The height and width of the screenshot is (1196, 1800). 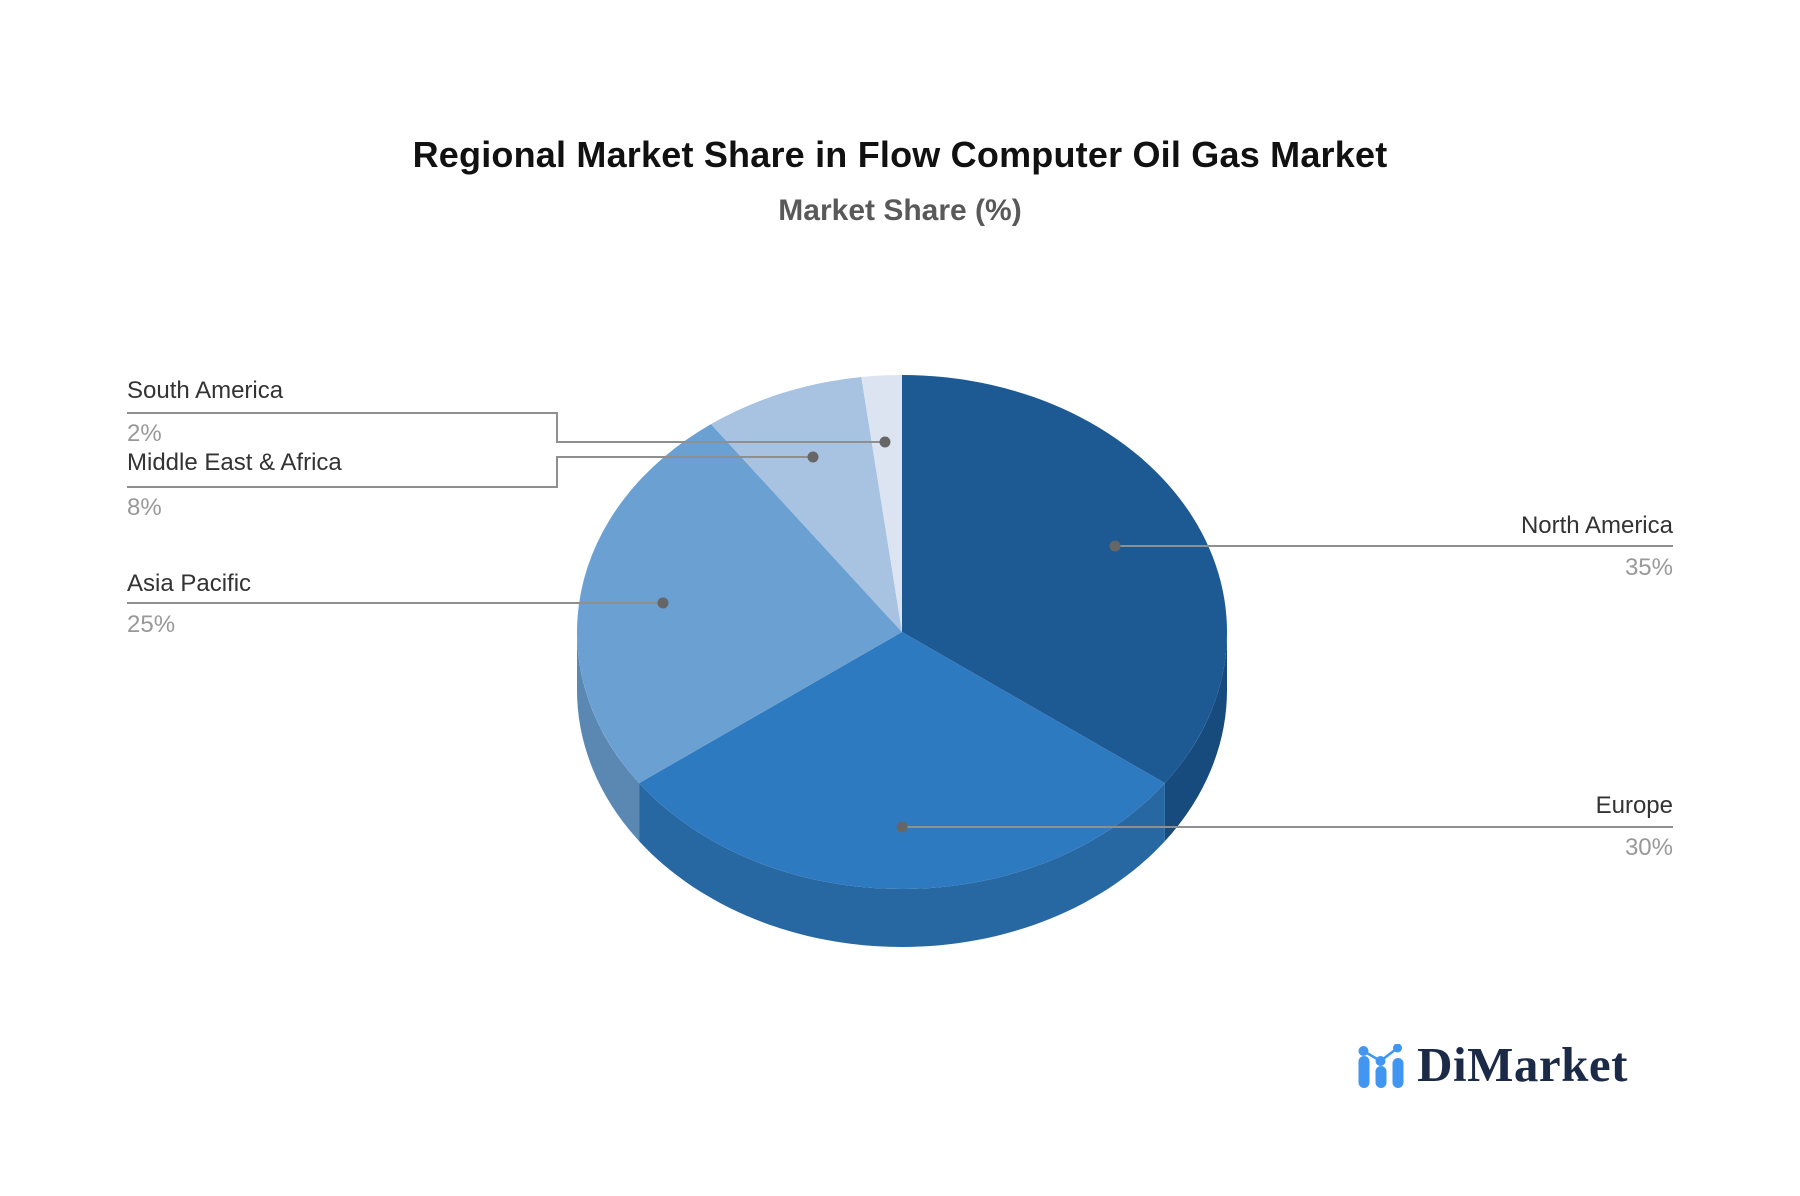 What do you see at coordinates (1648, 847) in the screenshot?
I see `value-europe: 30%` at bounding box center [1648, 847].